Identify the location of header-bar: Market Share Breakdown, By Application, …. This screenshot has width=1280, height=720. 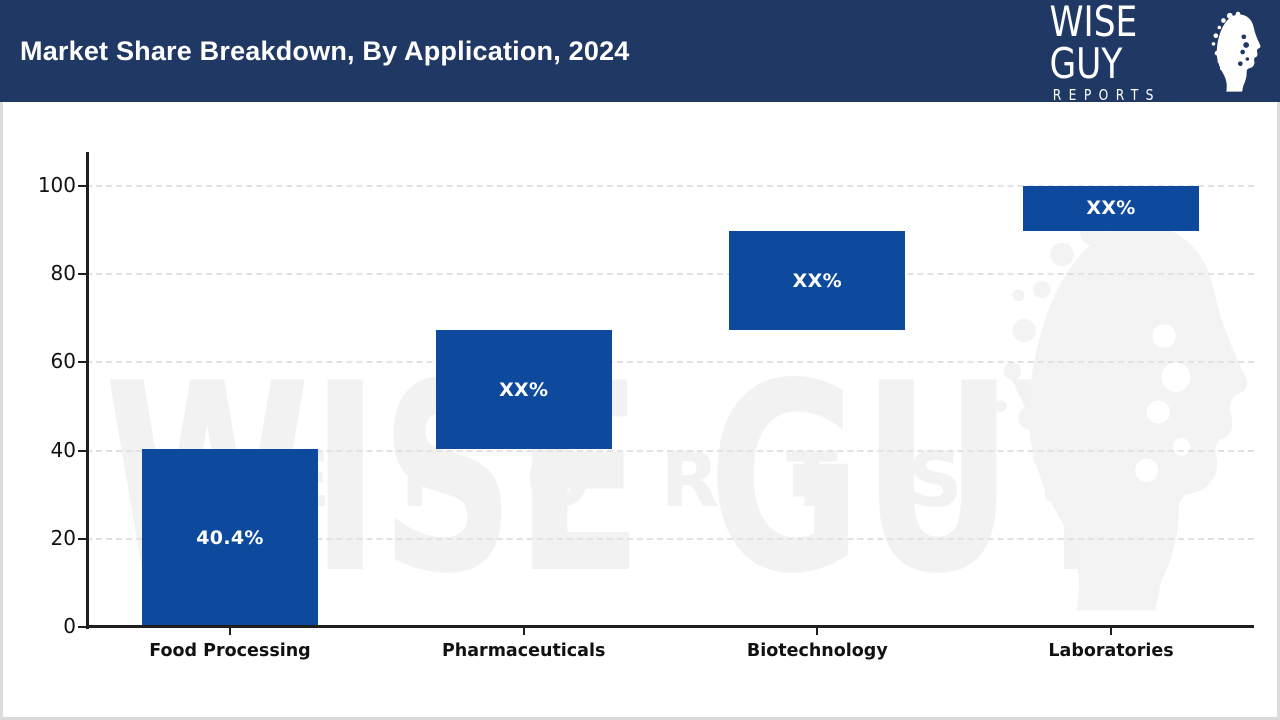
(640, 51).